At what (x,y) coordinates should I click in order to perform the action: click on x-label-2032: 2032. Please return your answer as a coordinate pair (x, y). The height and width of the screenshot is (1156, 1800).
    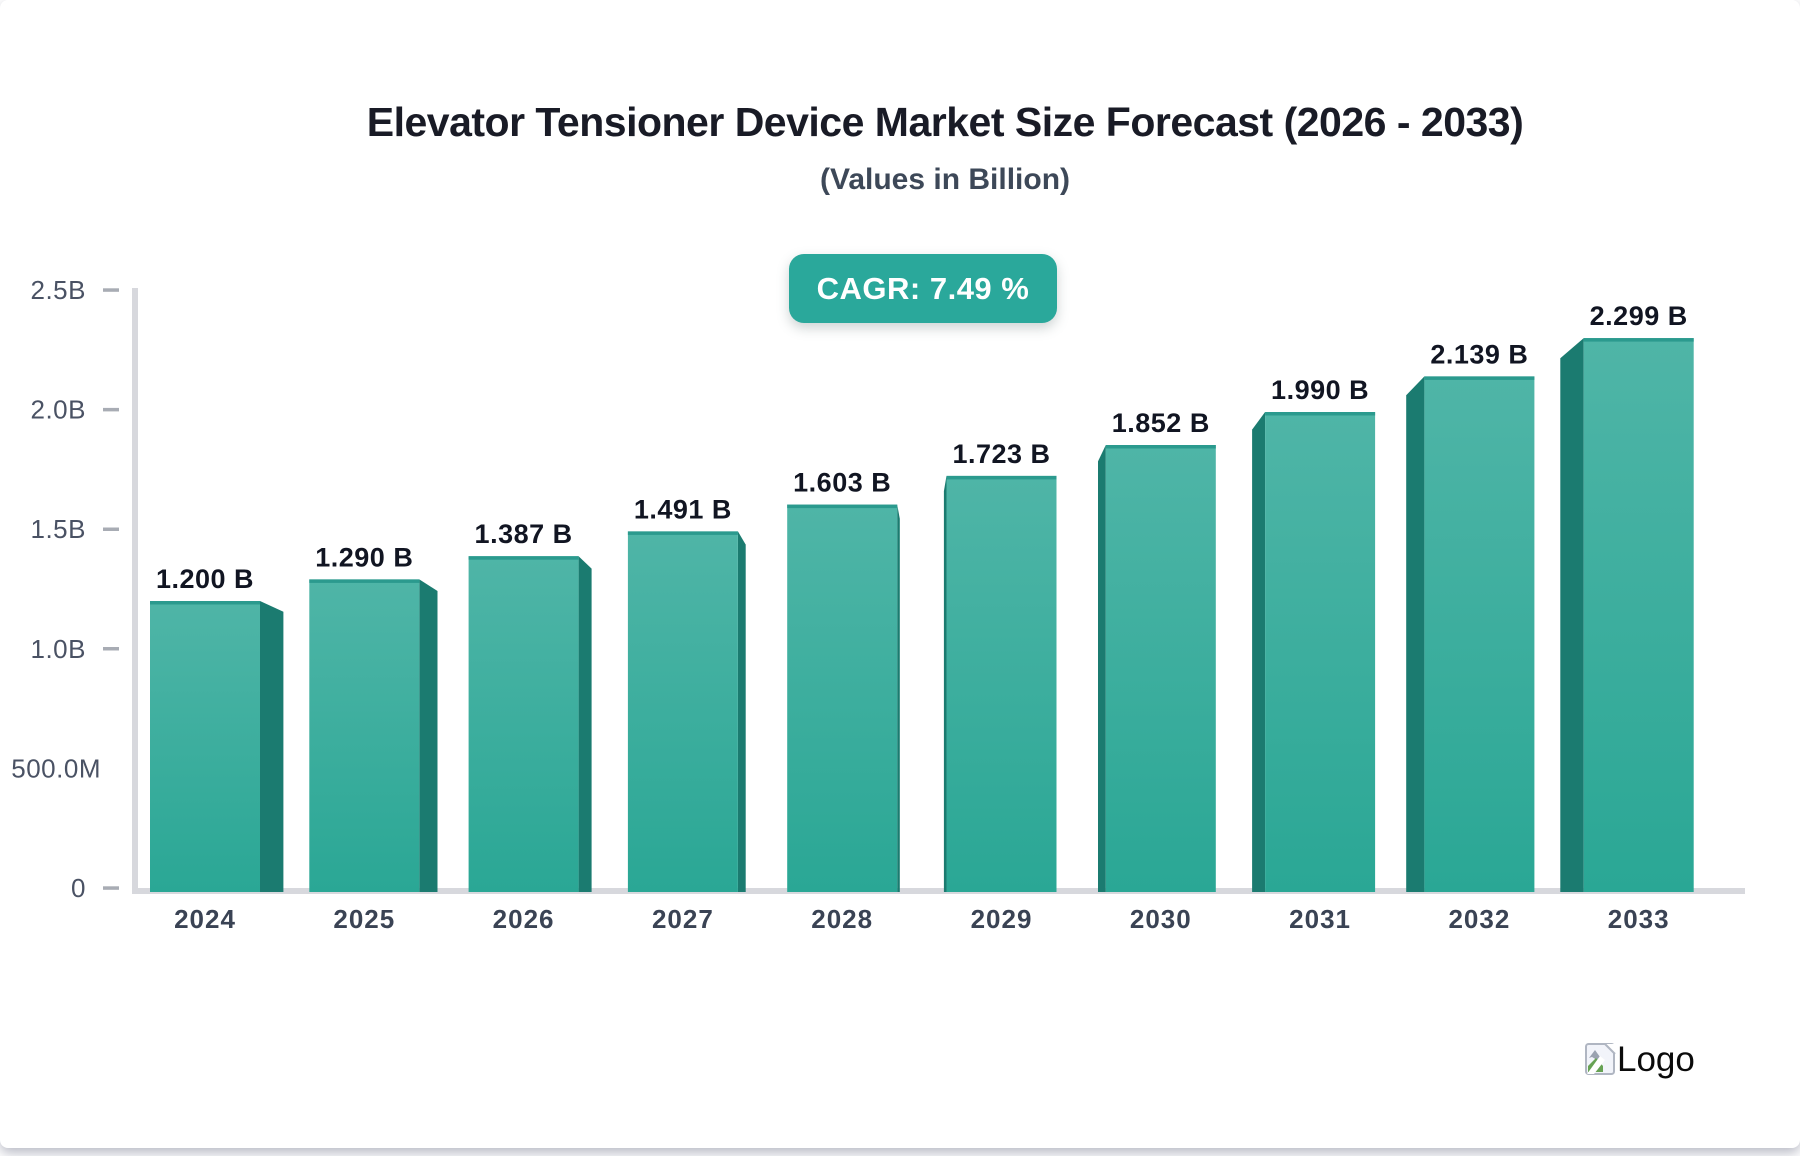
    Looking at the image, I should click on (1479, 919).